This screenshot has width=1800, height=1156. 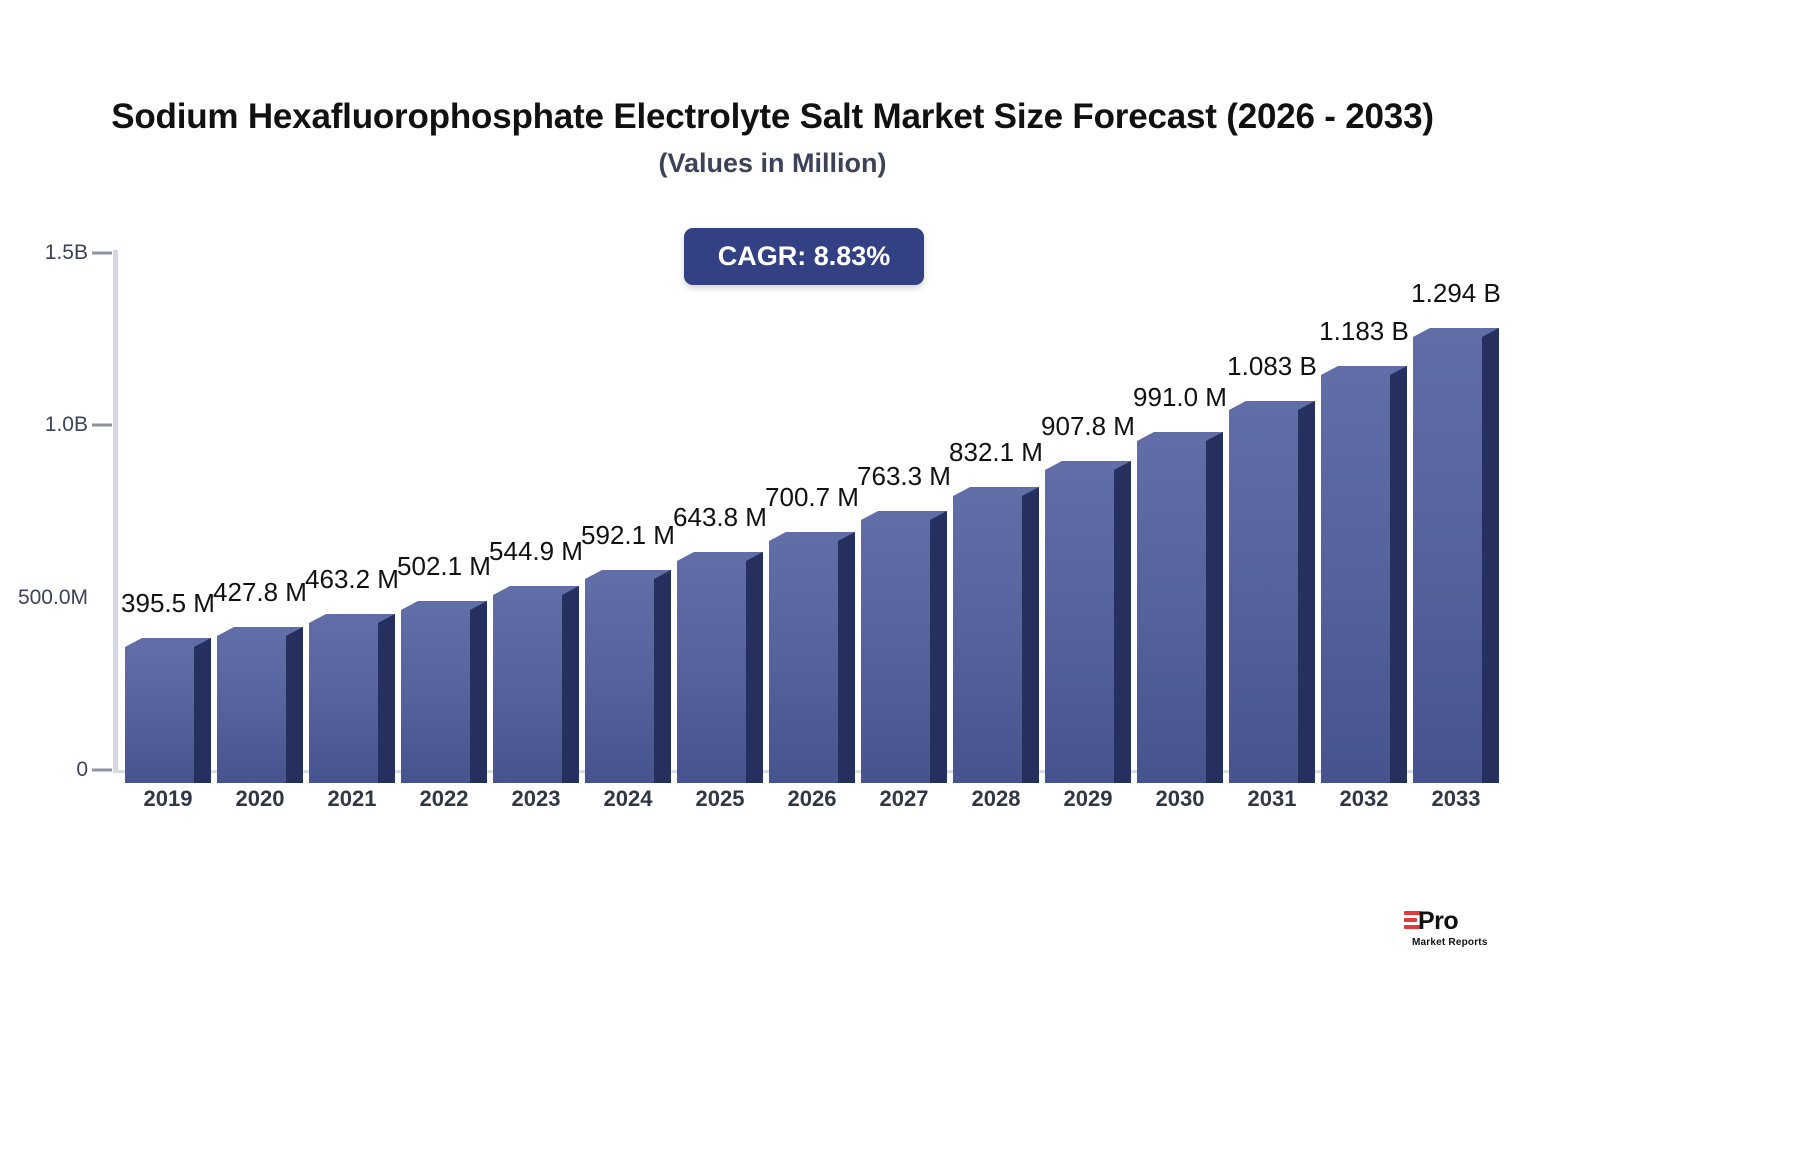 I want to click on logo: Pro Market Reports, so click(x=1469, y=930).